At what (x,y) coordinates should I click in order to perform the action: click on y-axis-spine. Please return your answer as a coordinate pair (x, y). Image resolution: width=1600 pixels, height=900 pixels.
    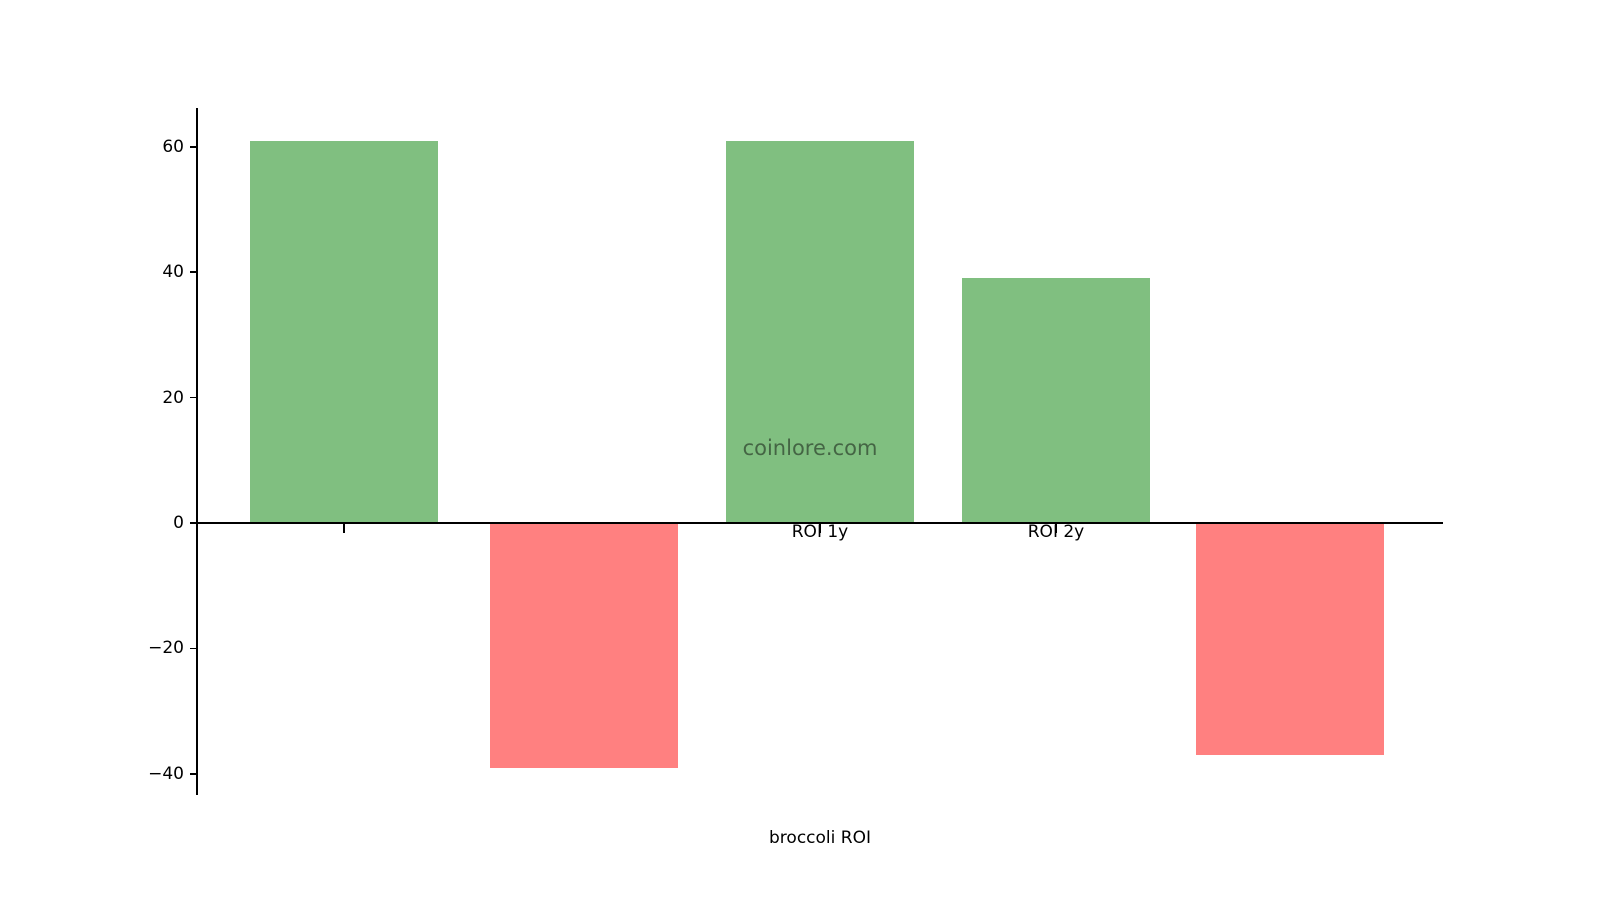
    Looking at the image, I should click on (197, 451).